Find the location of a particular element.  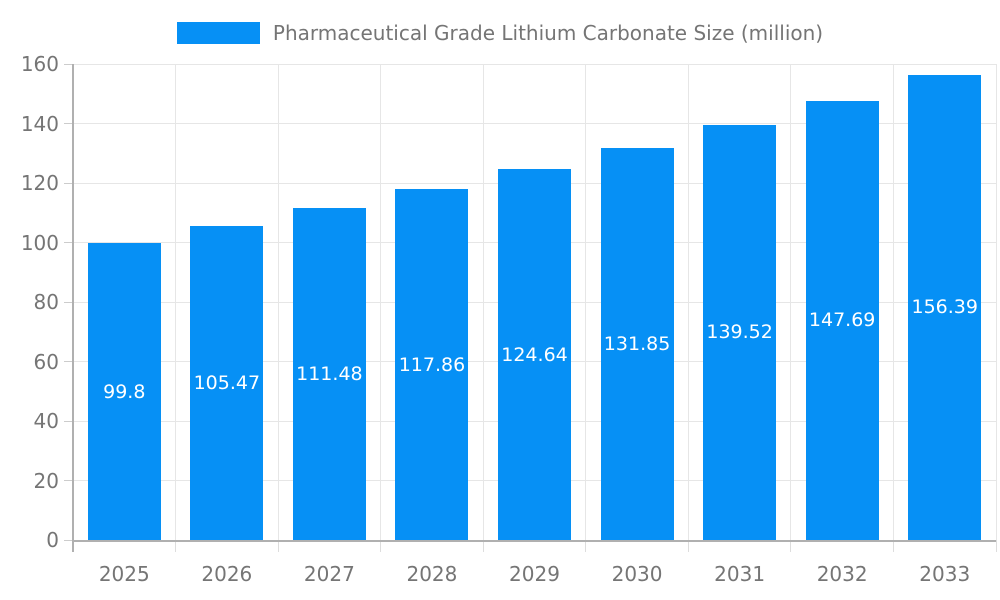

bar-value-label: 99.8 is located at coordinates (124, 391).